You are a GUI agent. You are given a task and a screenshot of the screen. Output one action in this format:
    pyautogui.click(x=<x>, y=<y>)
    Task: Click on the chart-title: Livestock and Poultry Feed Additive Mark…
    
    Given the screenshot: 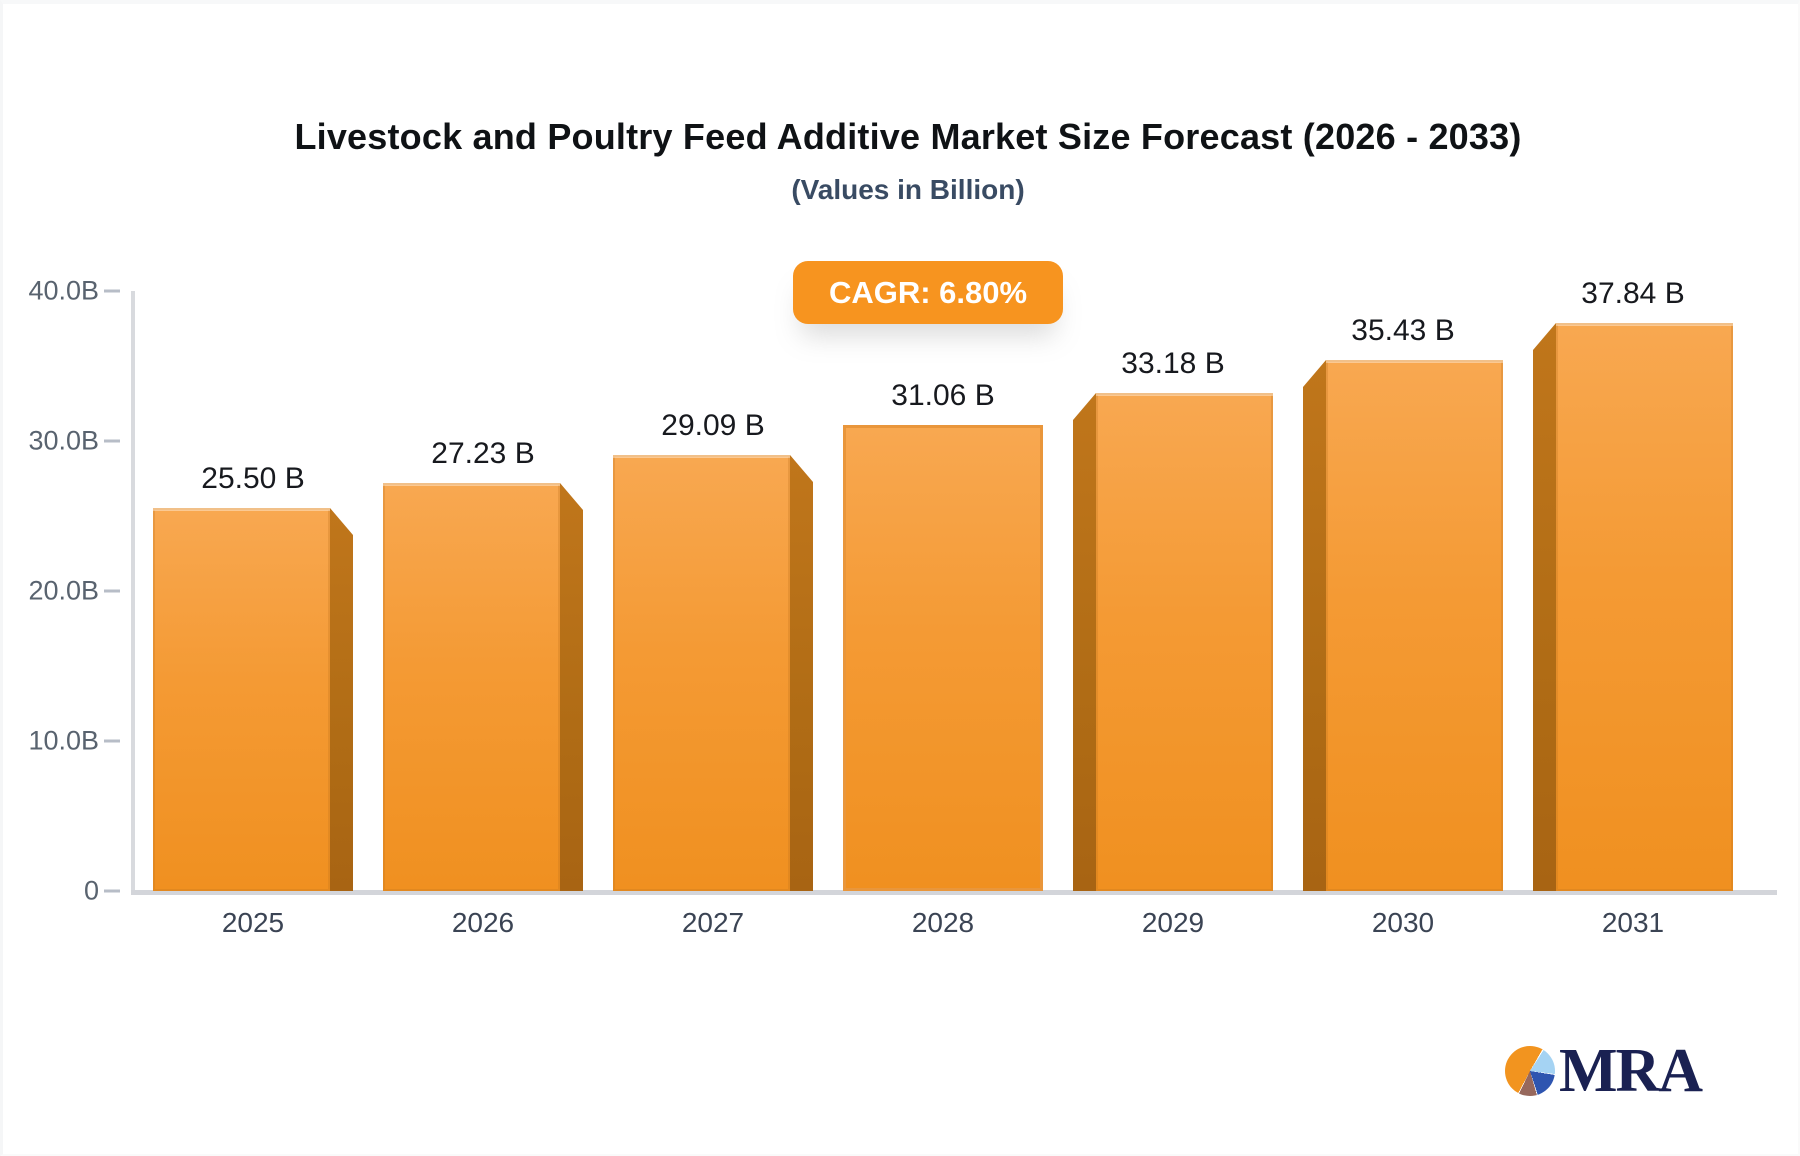 What is the action you would take?
    pyautogui.click(x=908, y=136)
    